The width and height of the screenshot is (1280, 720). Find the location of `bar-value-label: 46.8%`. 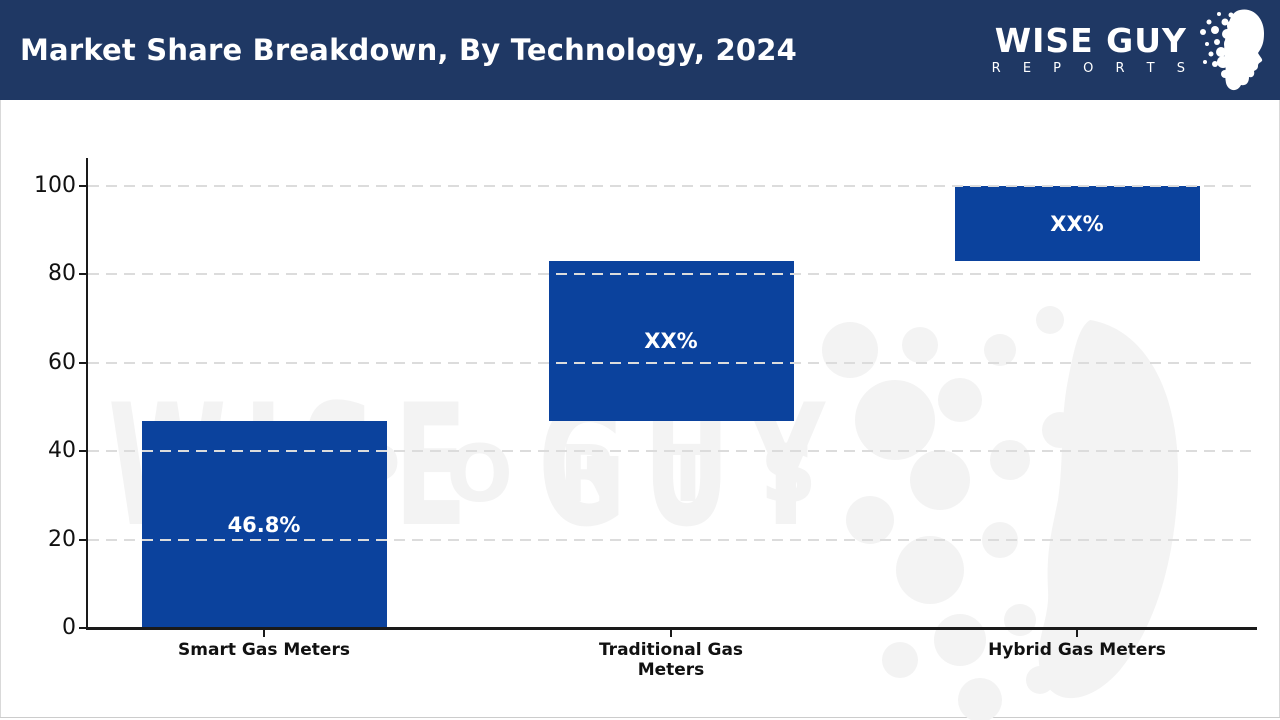

bar-value-label: 46.8% is located at coordinates (264, 524).